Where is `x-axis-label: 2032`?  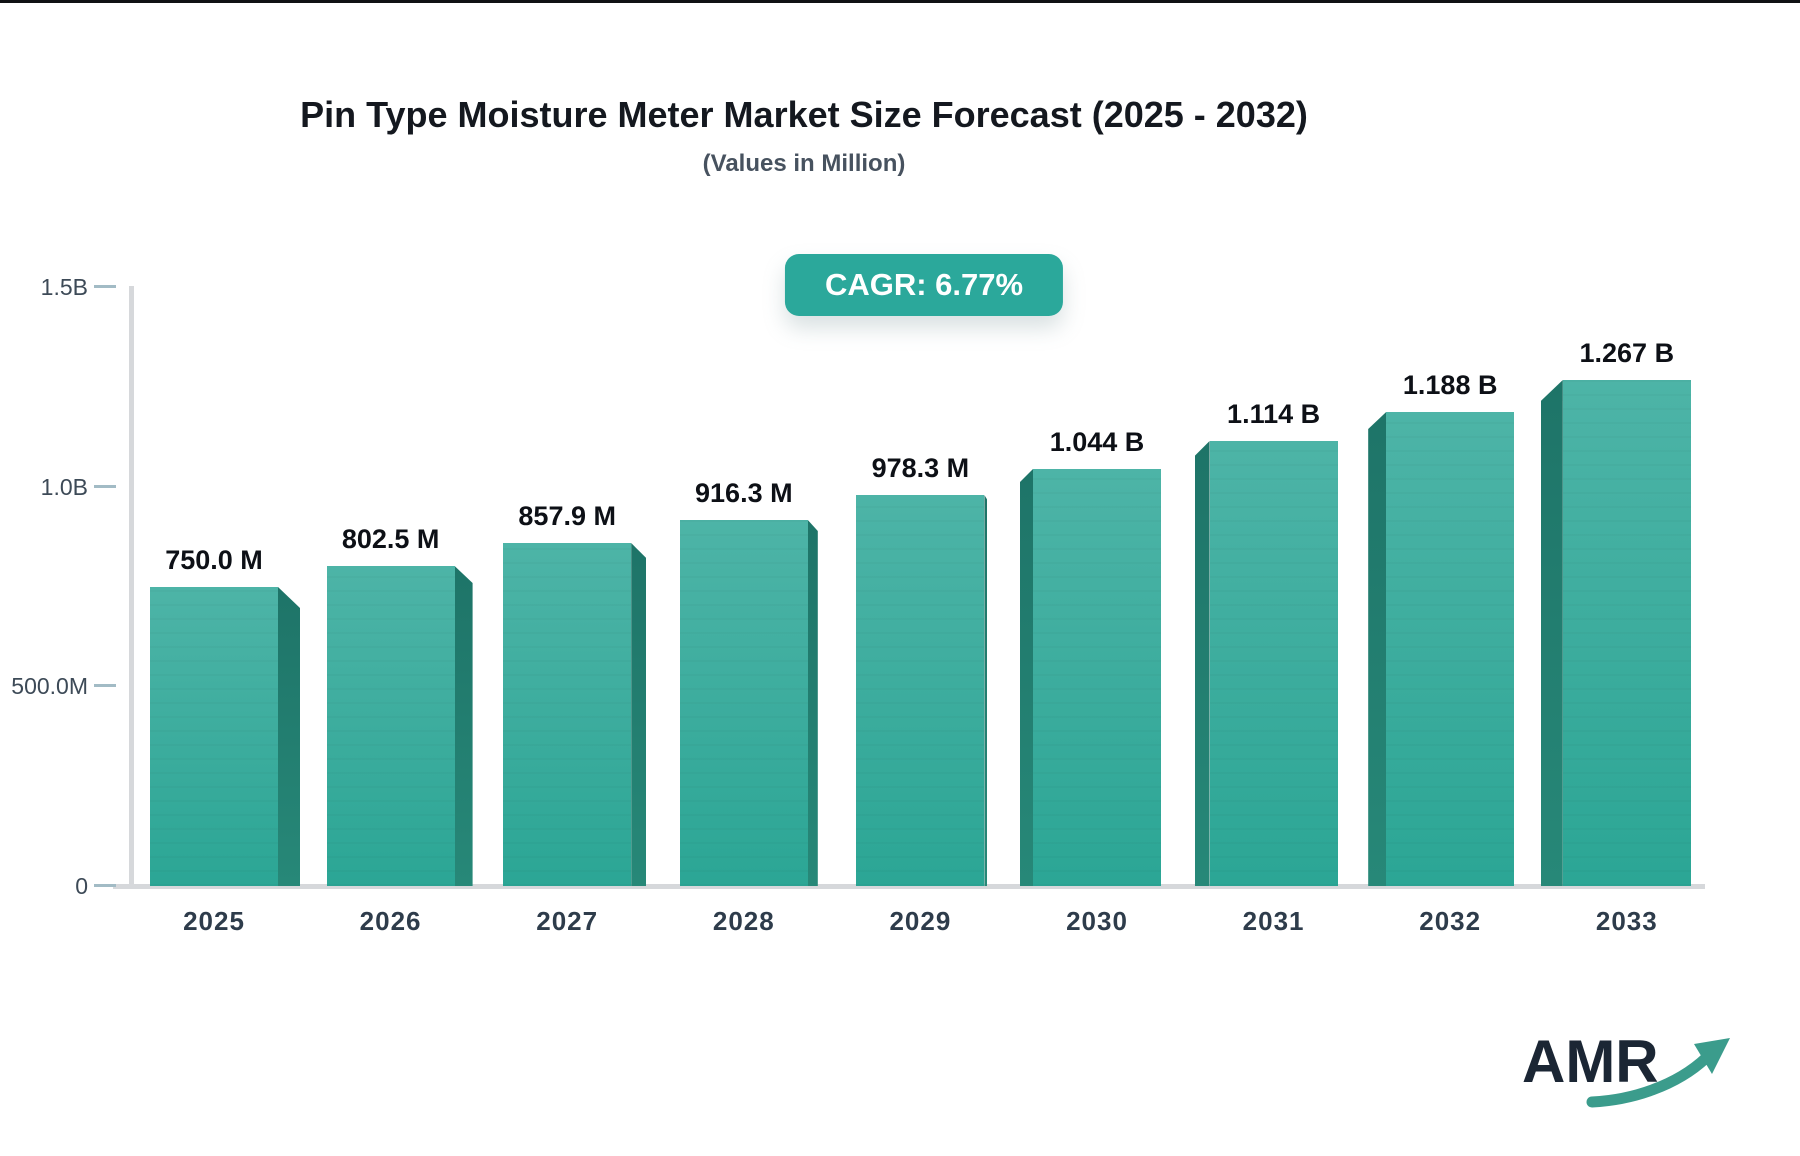 x-axis-label: 2032 is located at coordinates (1450, 921).